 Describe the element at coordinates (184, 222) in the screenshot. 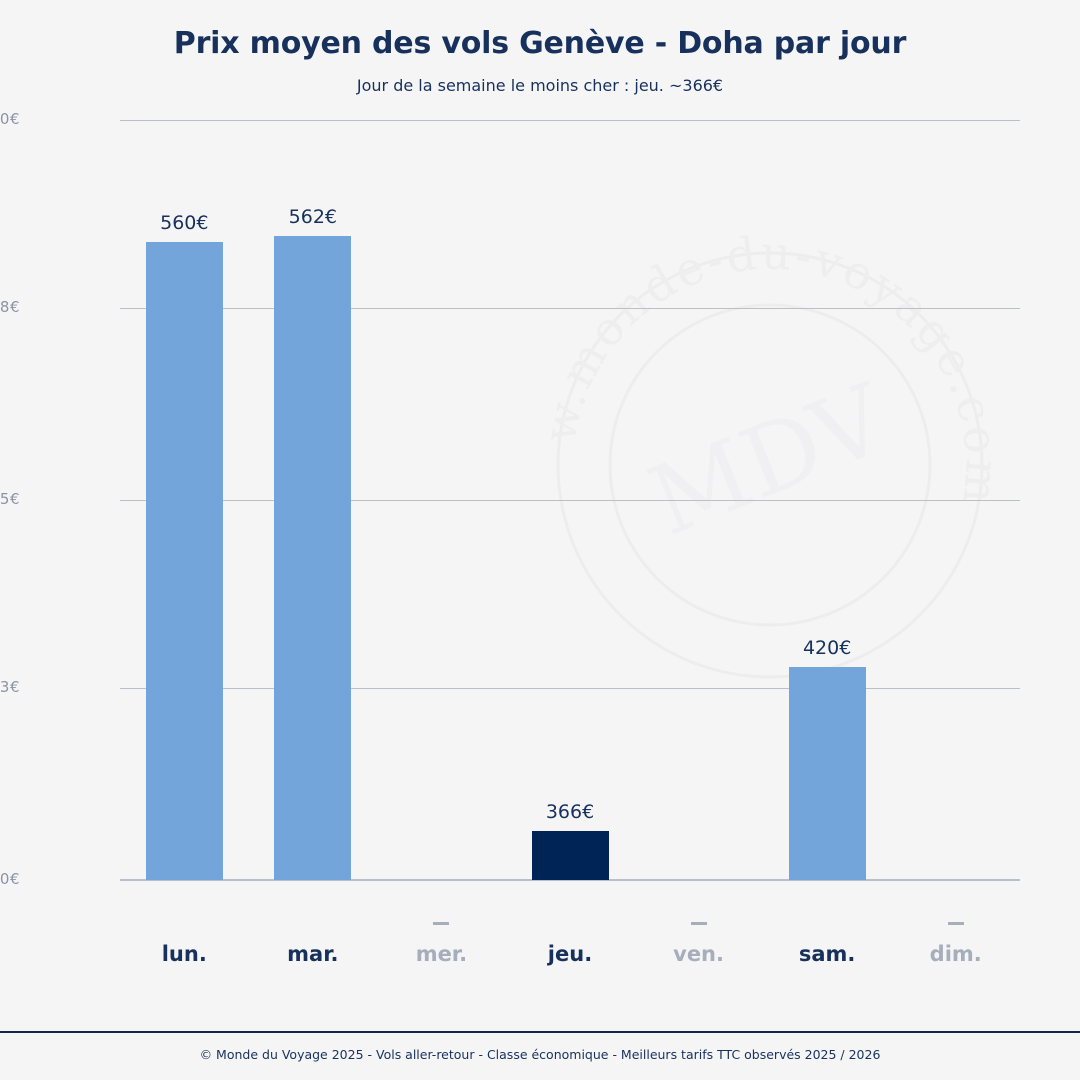

I see `bar-value-label: 560€` at that location.